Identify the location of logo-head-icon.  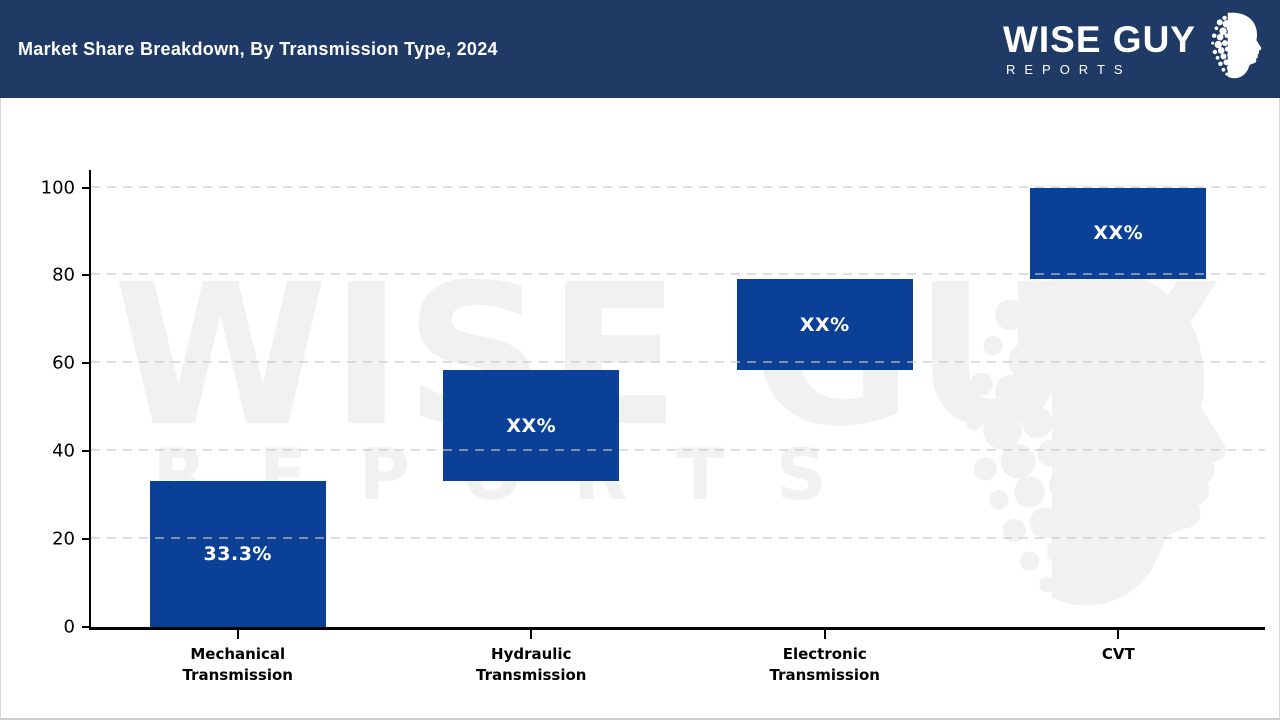
(1229, 49).